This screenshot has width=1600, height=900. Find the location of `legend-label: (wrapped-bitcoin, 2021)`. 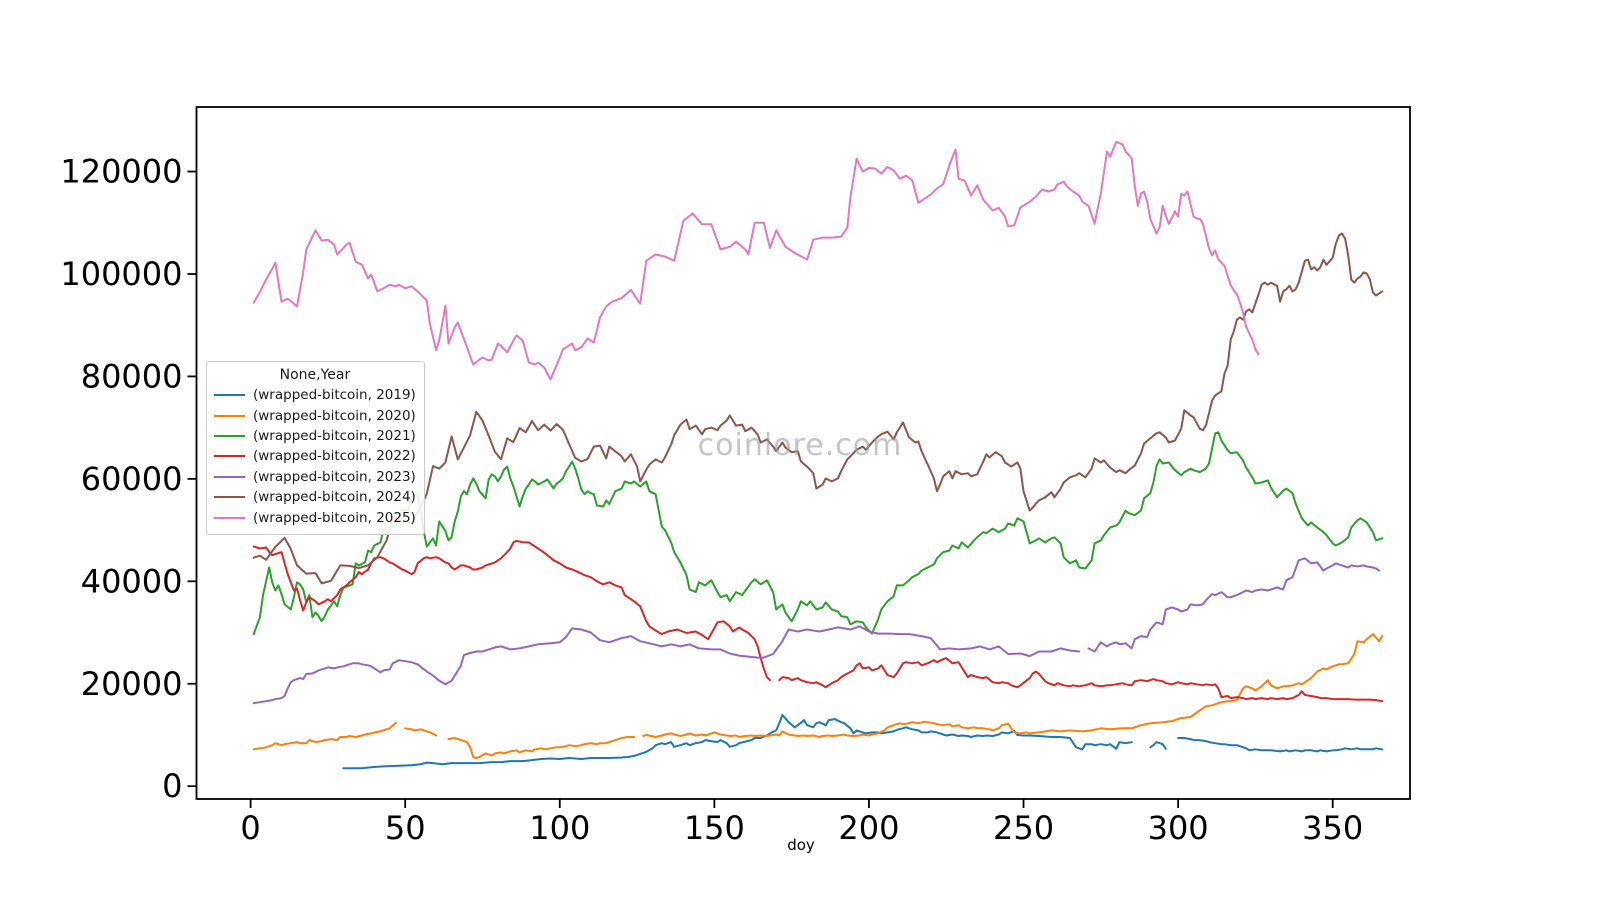

legend-label: (wrapped-bitcoin, 2021) is located at coordinates (334, 435).